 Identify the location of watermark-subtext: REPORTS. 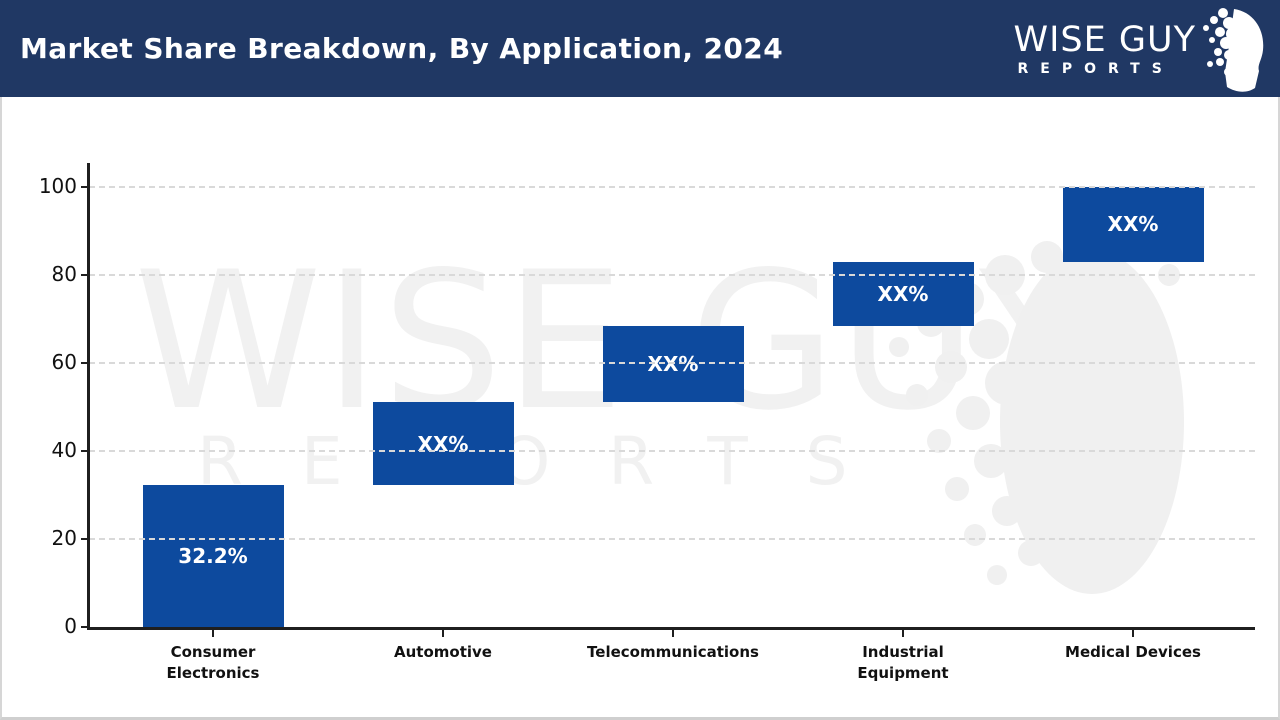
(551, 461).